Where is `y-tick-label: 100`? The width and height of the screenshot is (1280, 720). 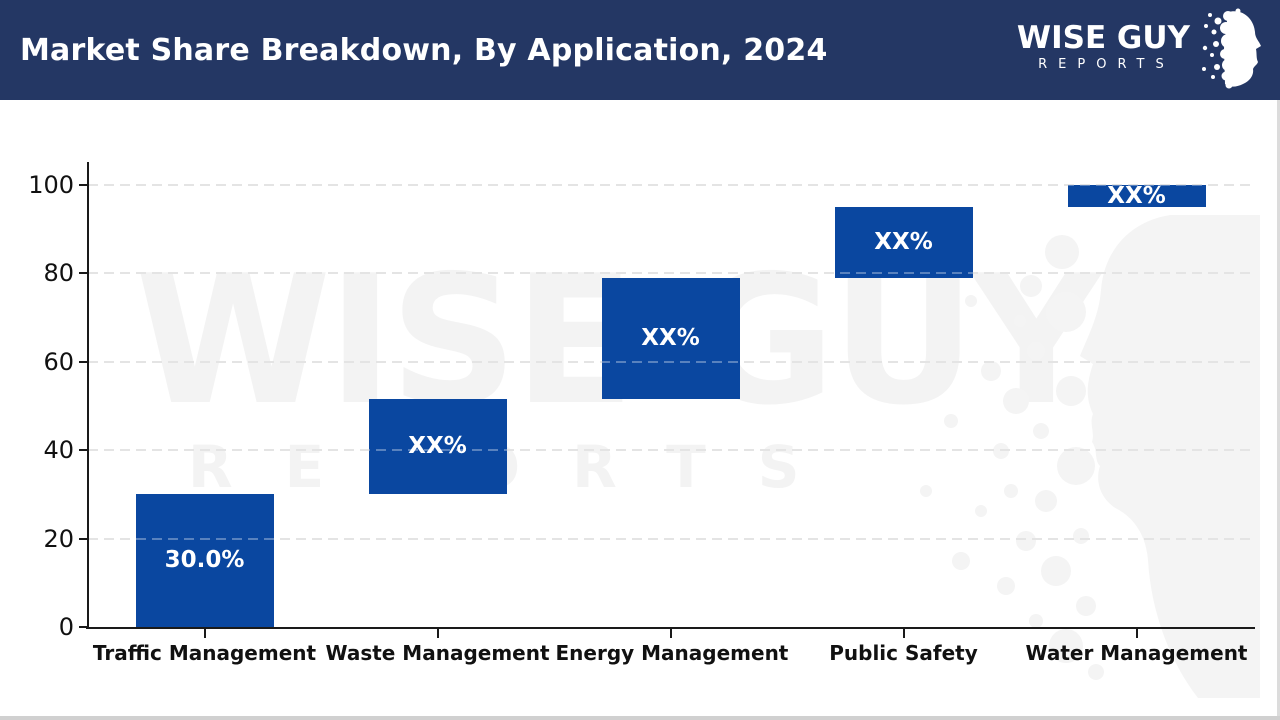
y-tick-label: 100 is located at coordinates (51, 185).